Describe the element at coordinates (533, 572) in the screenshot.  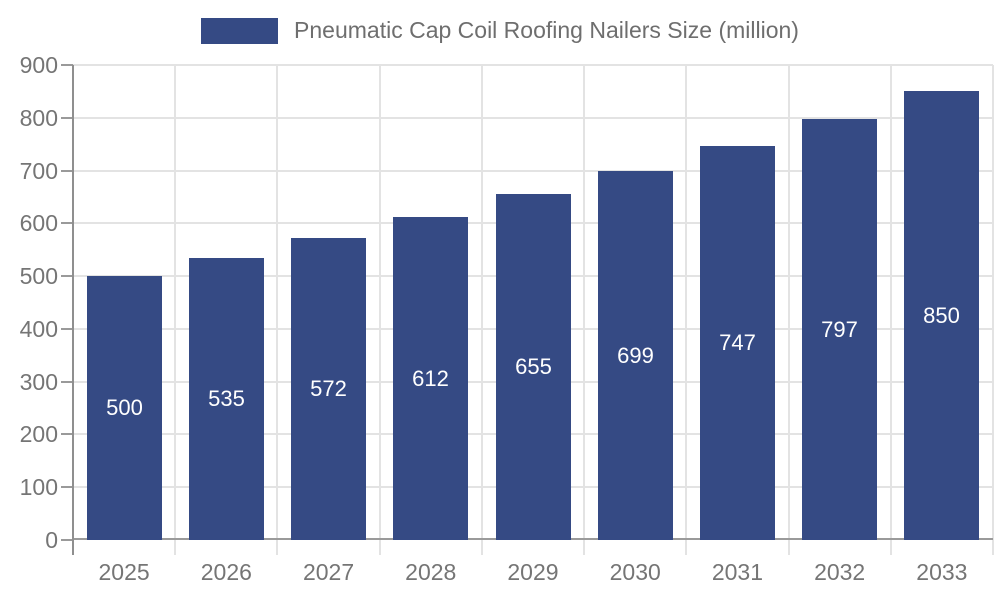
I see `x-axis-tick-label: 2029` at that location.